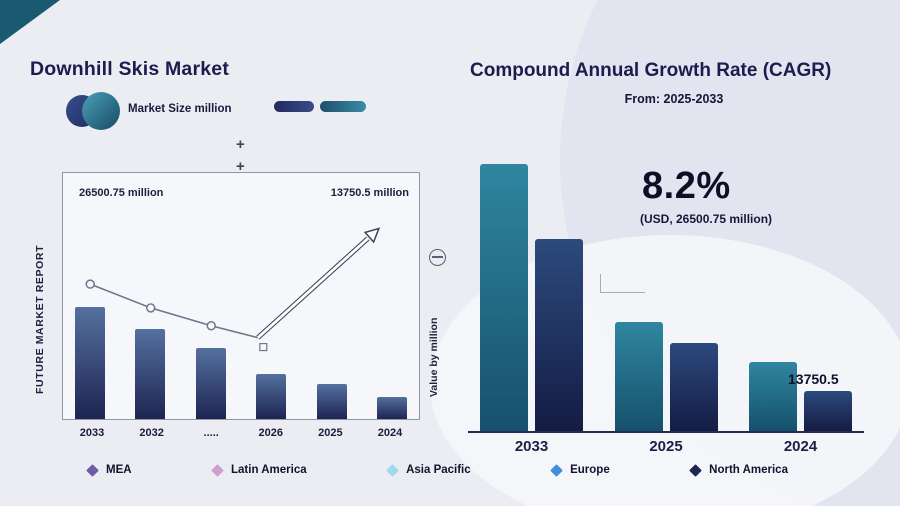 This screenshot has width=900, height=506. Describe the element at coordinates (800, 396) in the screenshot. I see `right-bar-group-2024` at that location.